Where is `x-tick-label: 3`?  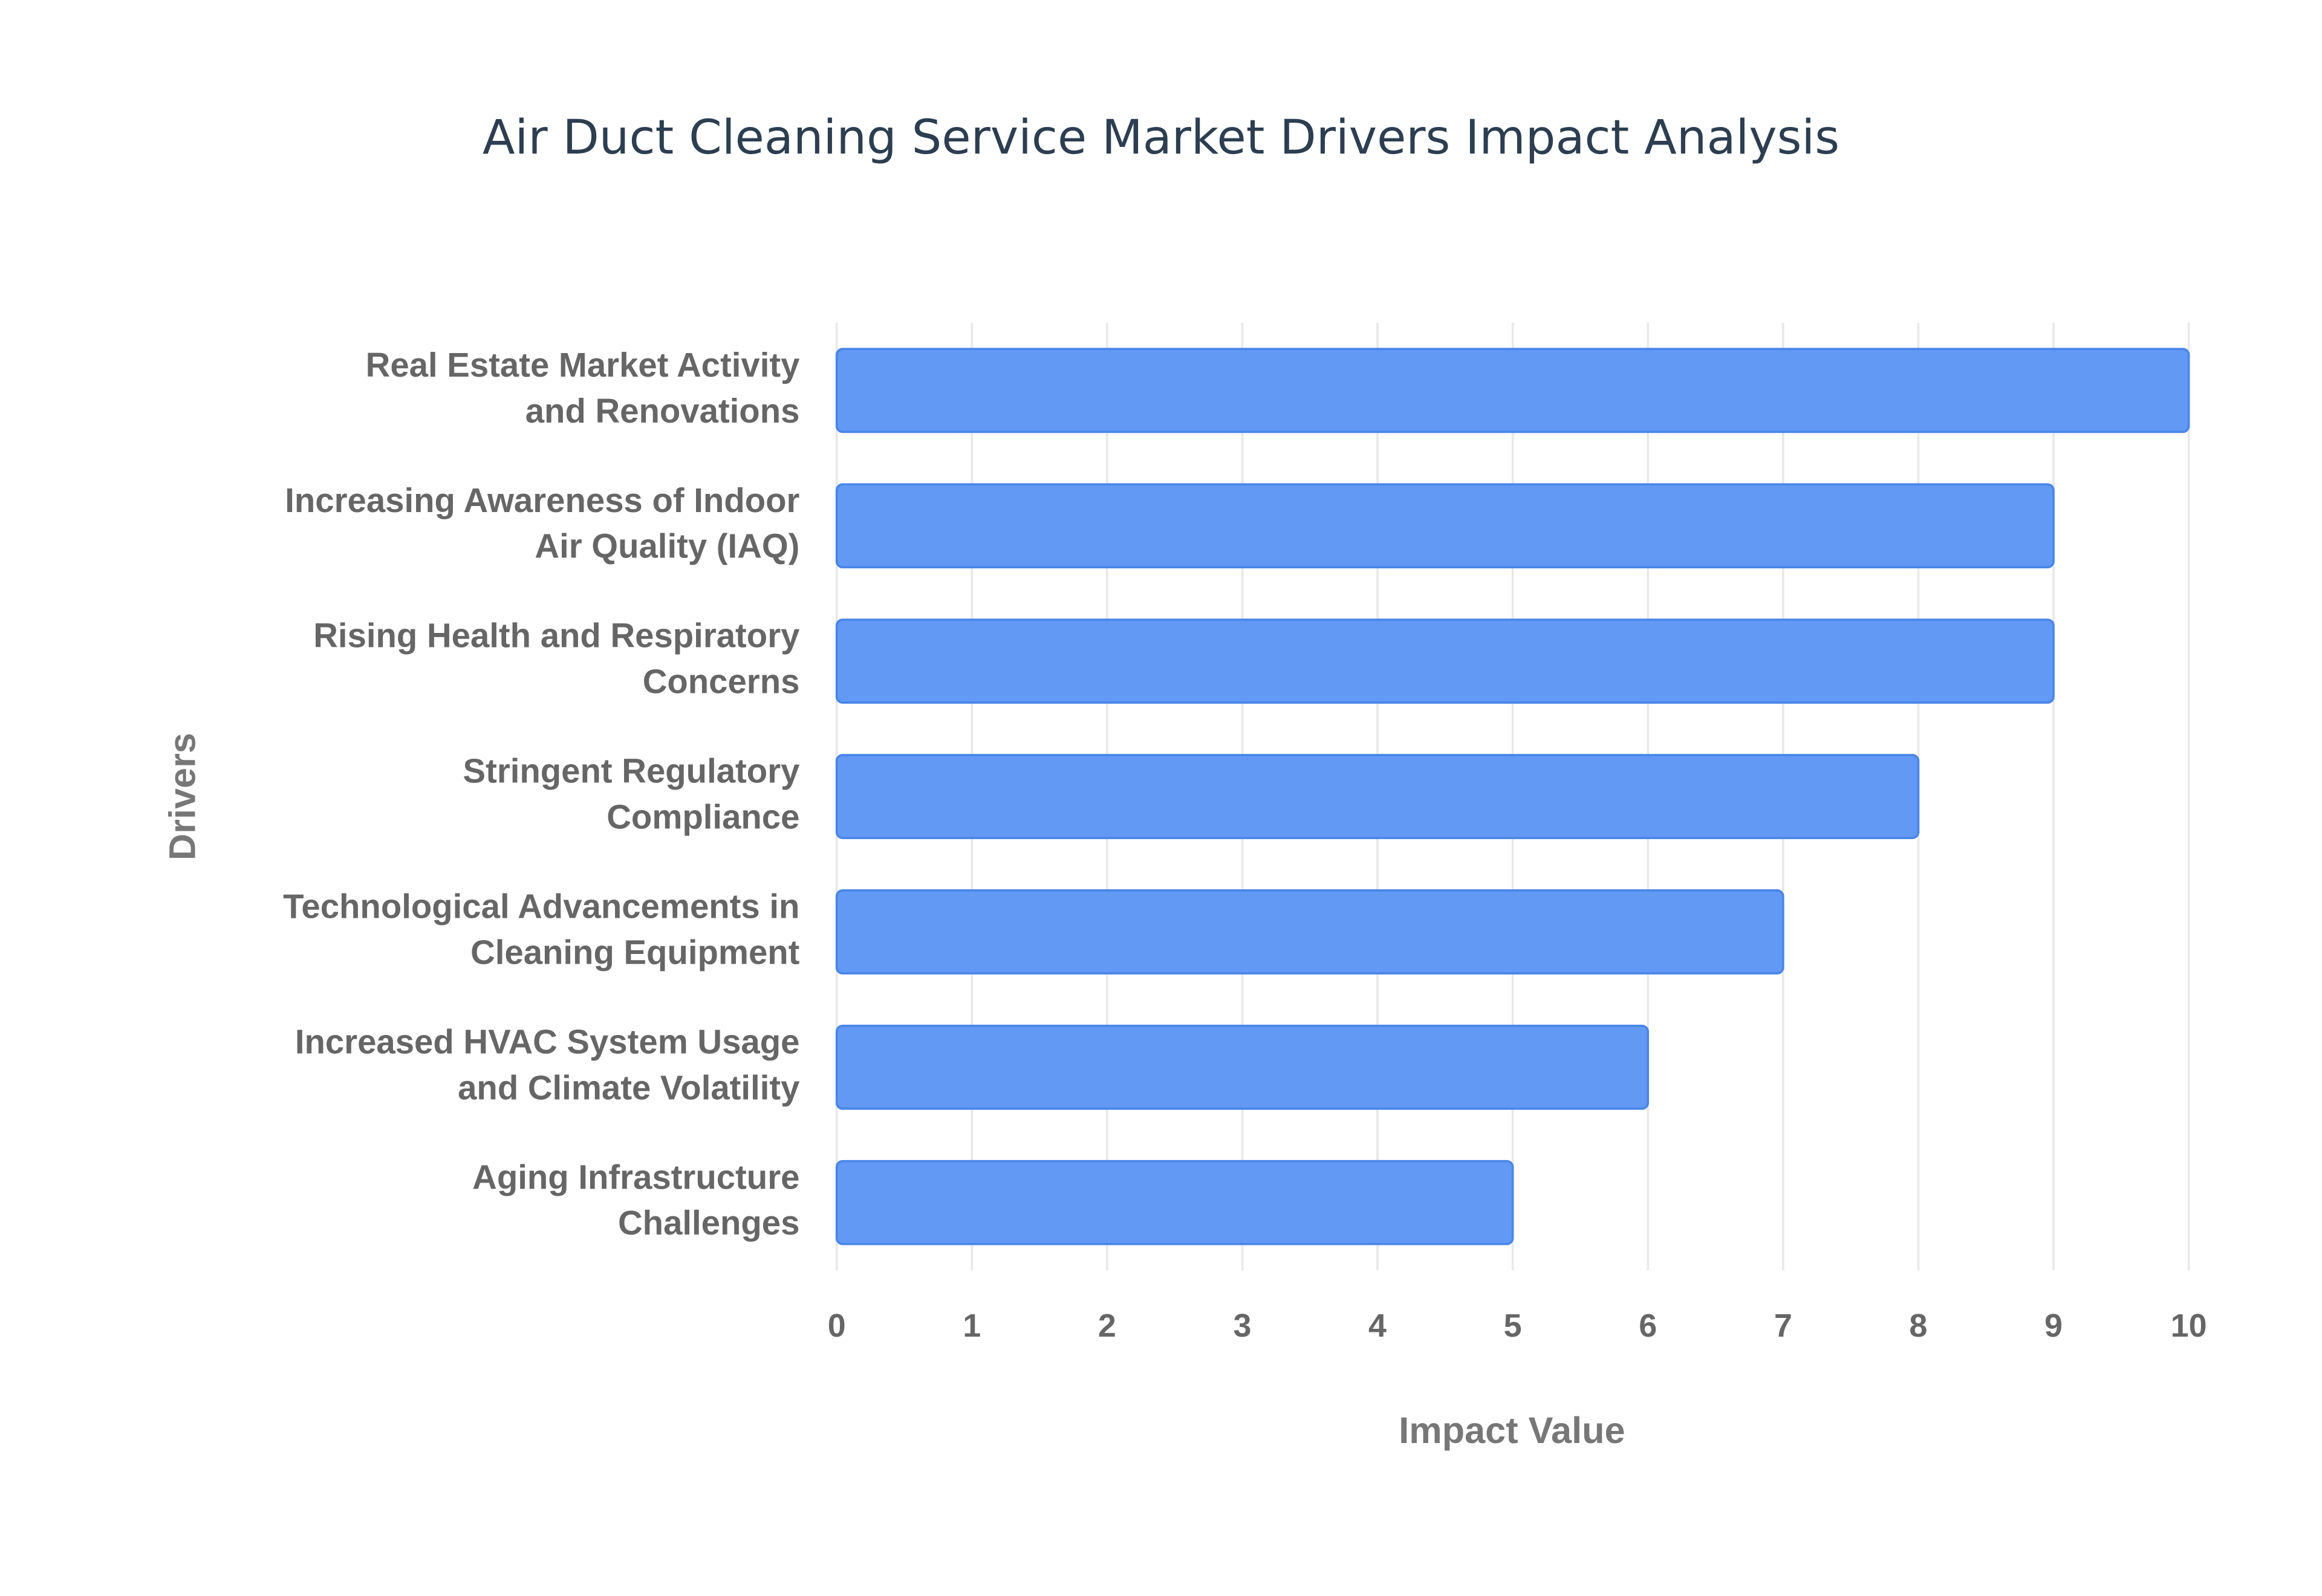
x-tick-label: 3 is located at coordinates (1242, 1326).